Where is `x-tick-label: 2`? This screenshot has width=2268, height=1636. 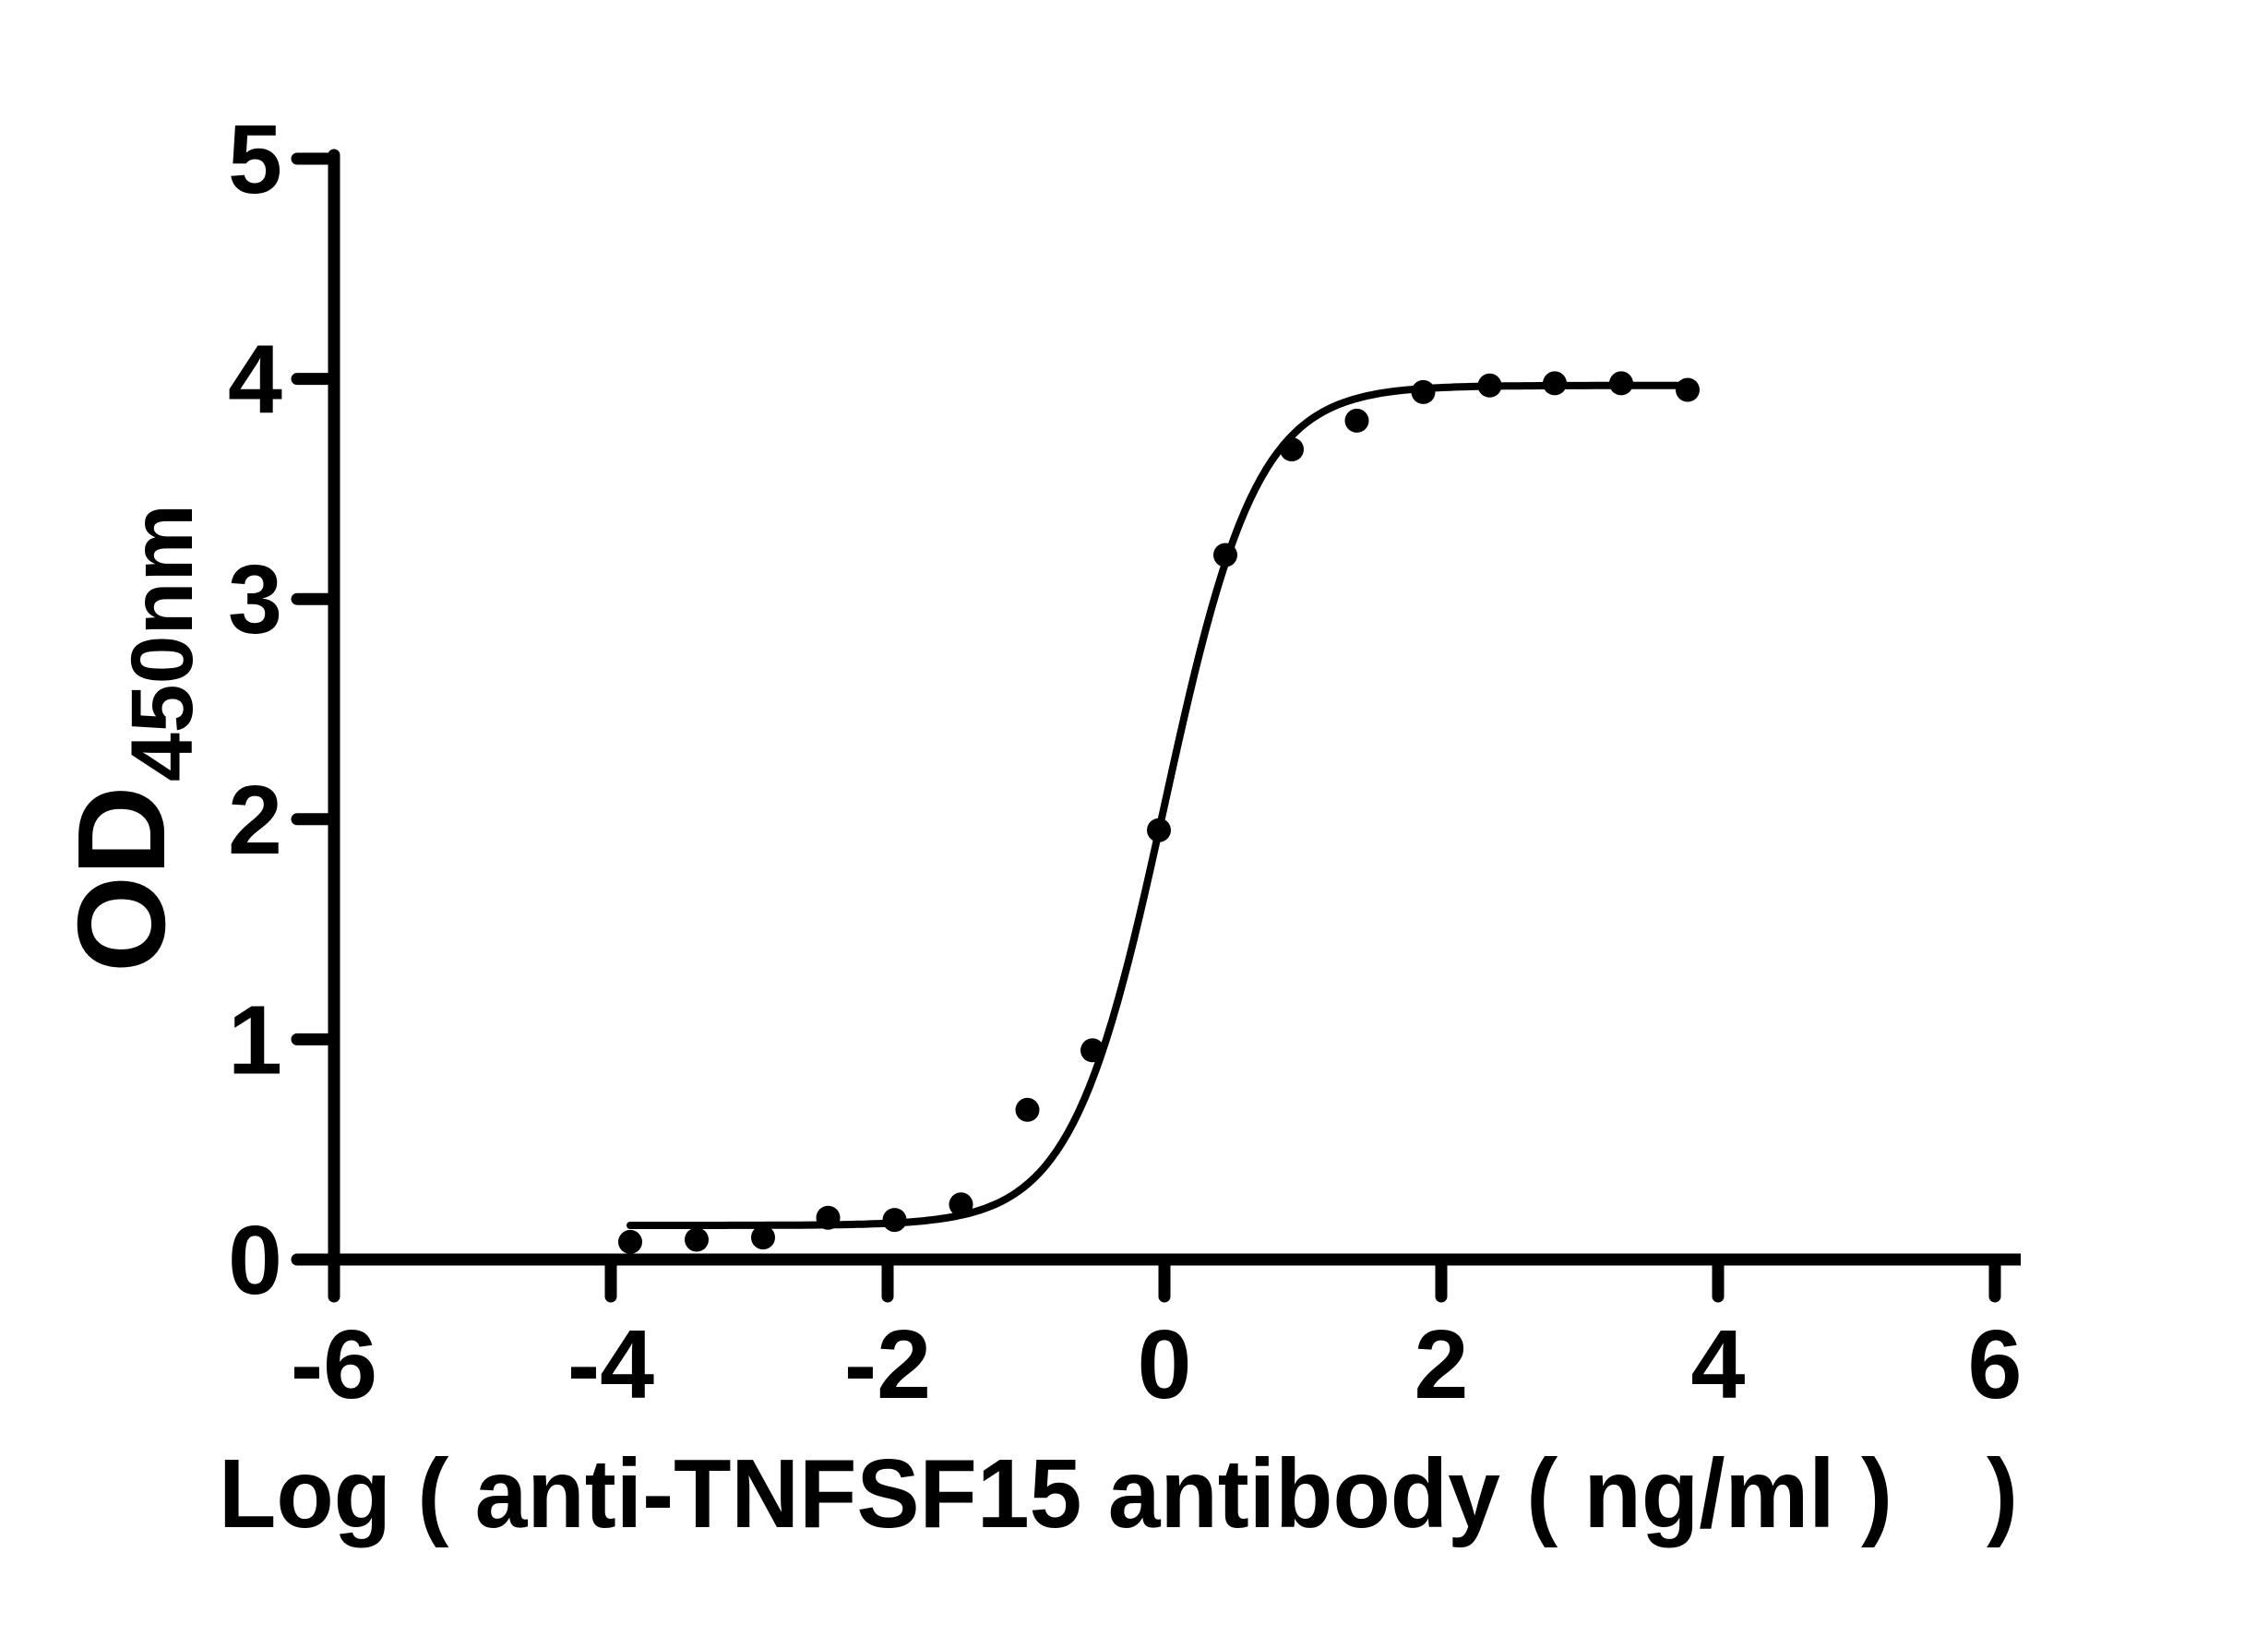
x-tick-label: 2 is located at coordinates (1442, 1364).